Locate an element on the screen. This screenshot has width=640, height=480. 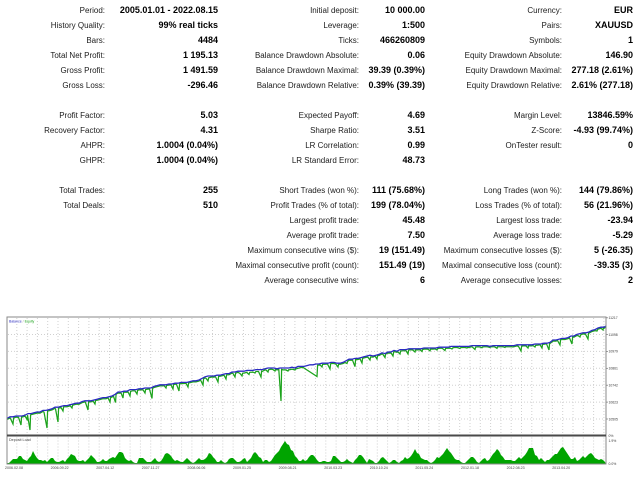
svg-text: 1.9% is located at coordinates (613, 441).